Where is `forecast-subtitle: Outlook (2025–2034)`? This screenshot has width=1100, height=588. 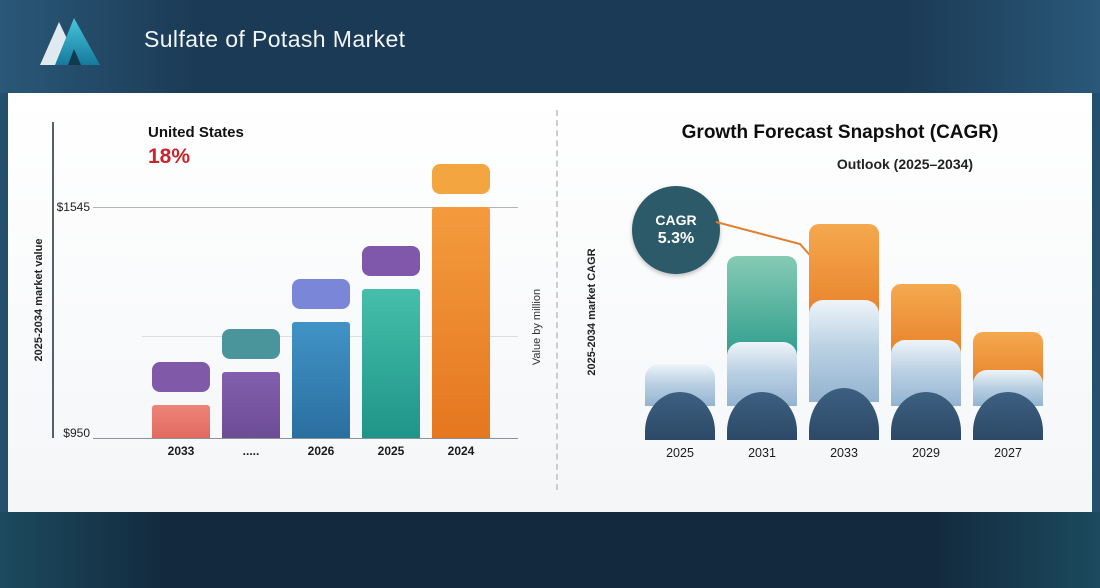 forecast-subtitle: Outlook (2025–2034) is located at coordinates (905, 164).